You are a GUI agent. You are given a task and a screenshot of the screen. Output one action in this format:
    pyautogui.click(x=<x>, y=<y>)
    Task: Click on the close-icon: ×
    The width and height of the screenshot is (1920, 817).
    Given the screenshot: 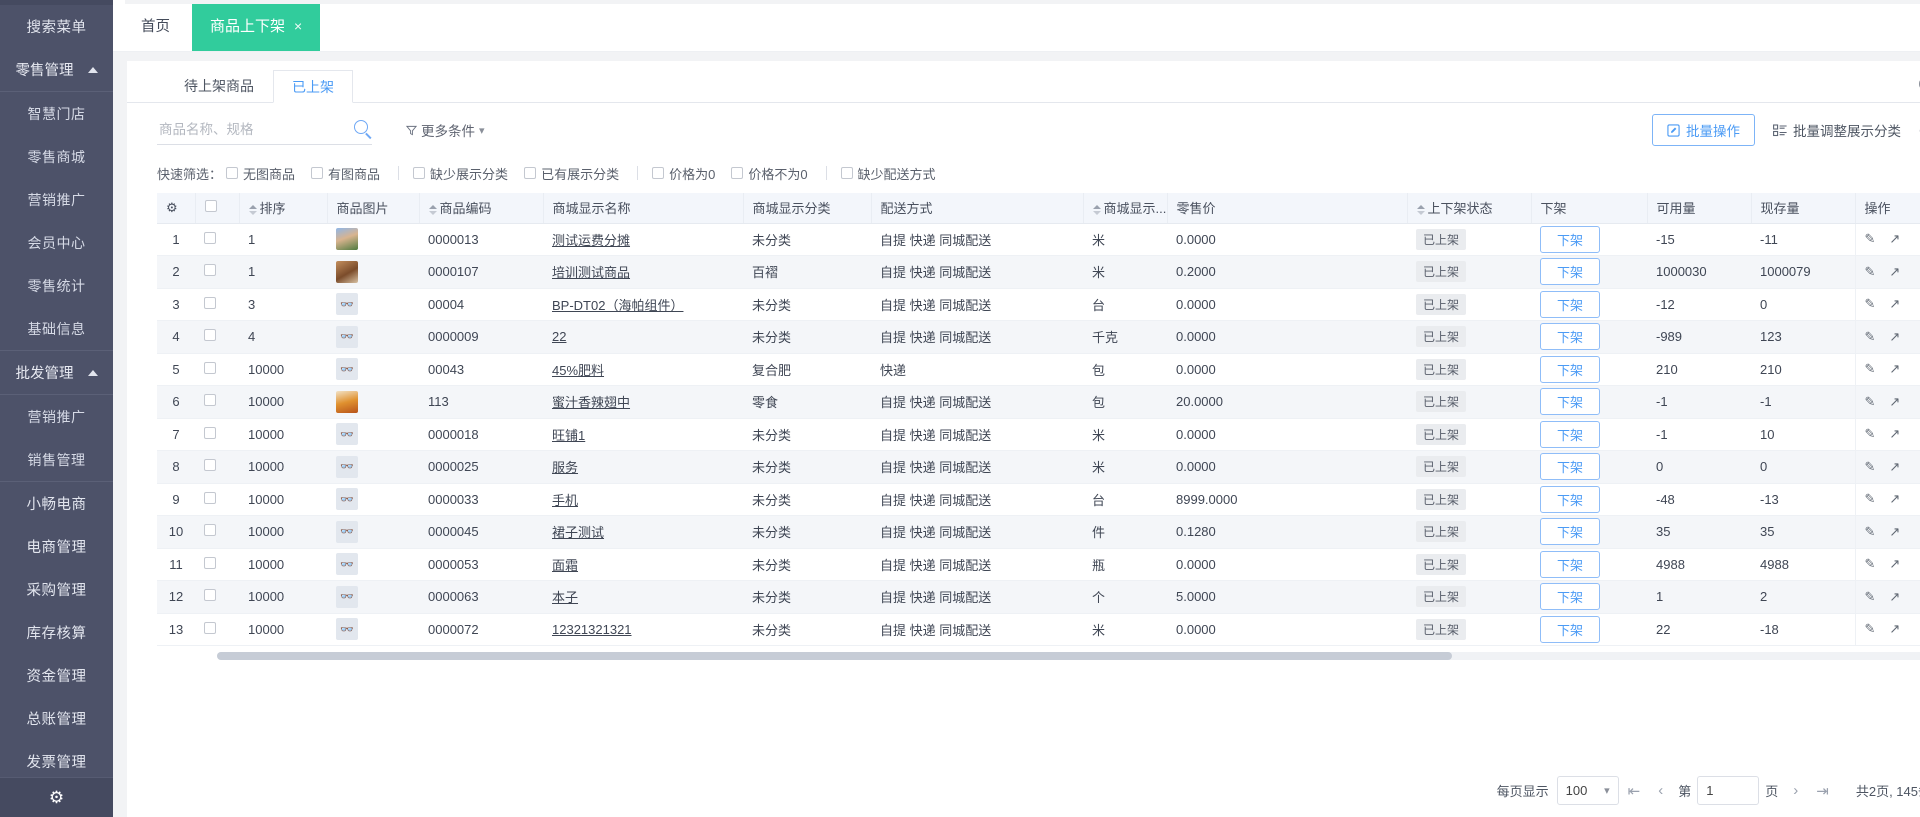 What is the action you would take?
    pyautogui.click(x=298, y=25)
    